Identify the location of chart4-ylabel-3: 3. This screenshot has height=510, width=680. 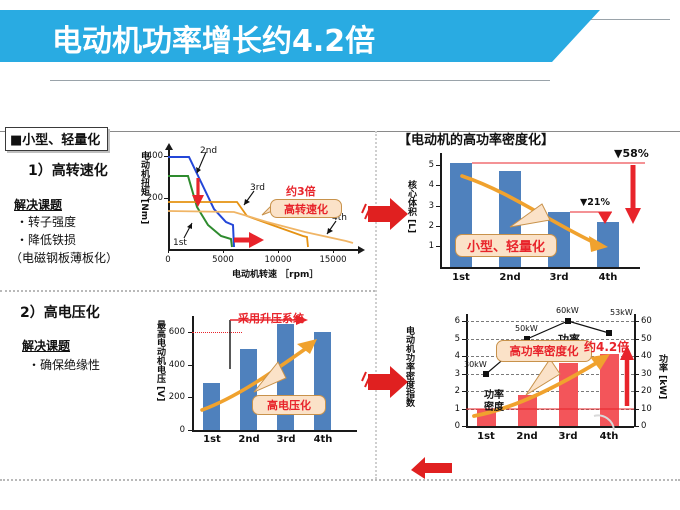
(457, 374).